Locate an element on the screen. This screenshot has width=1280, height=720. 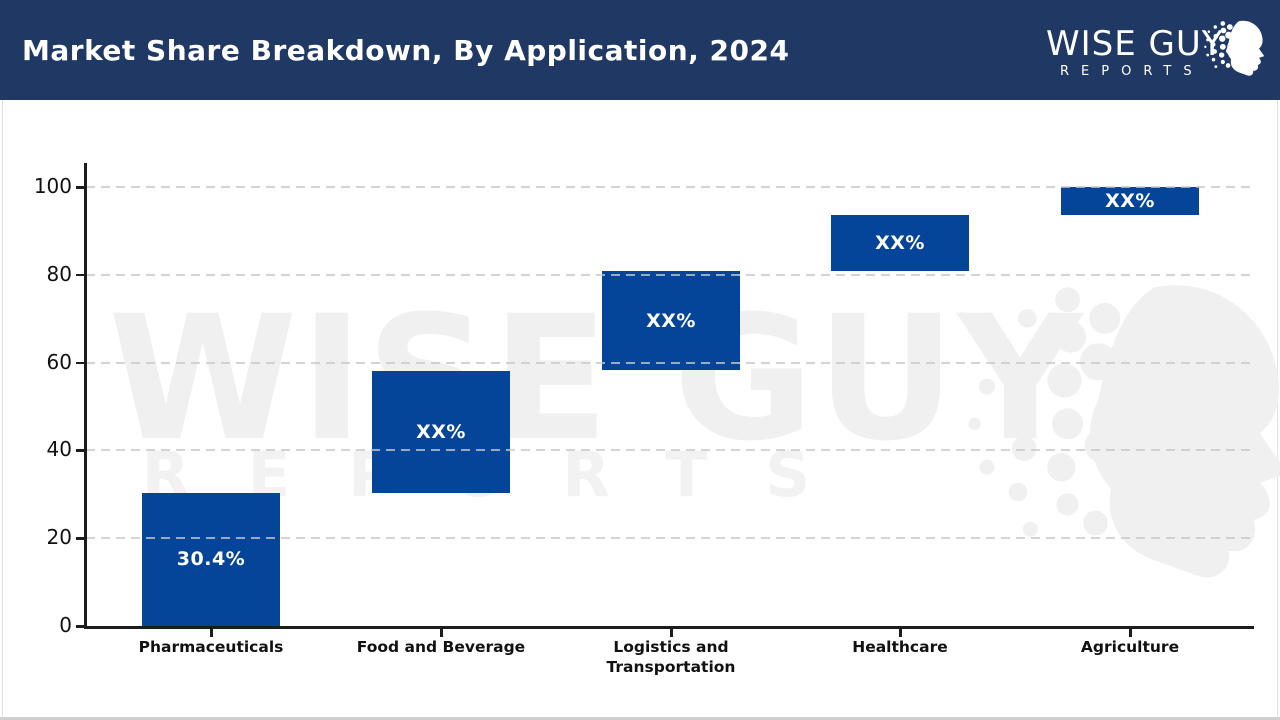
bar-food-and-beverage: XX% is located at coordinates (441, 431).